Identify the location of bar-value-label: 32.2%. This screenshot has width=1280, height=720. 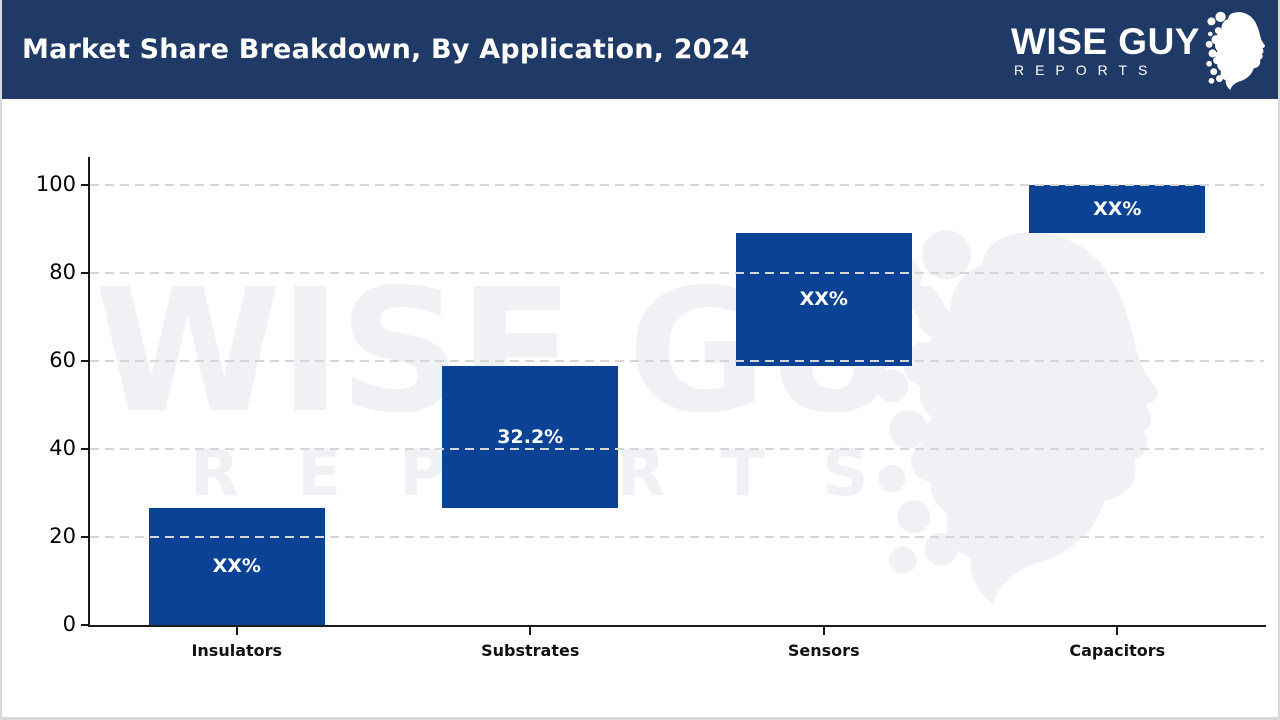
(530, 437).